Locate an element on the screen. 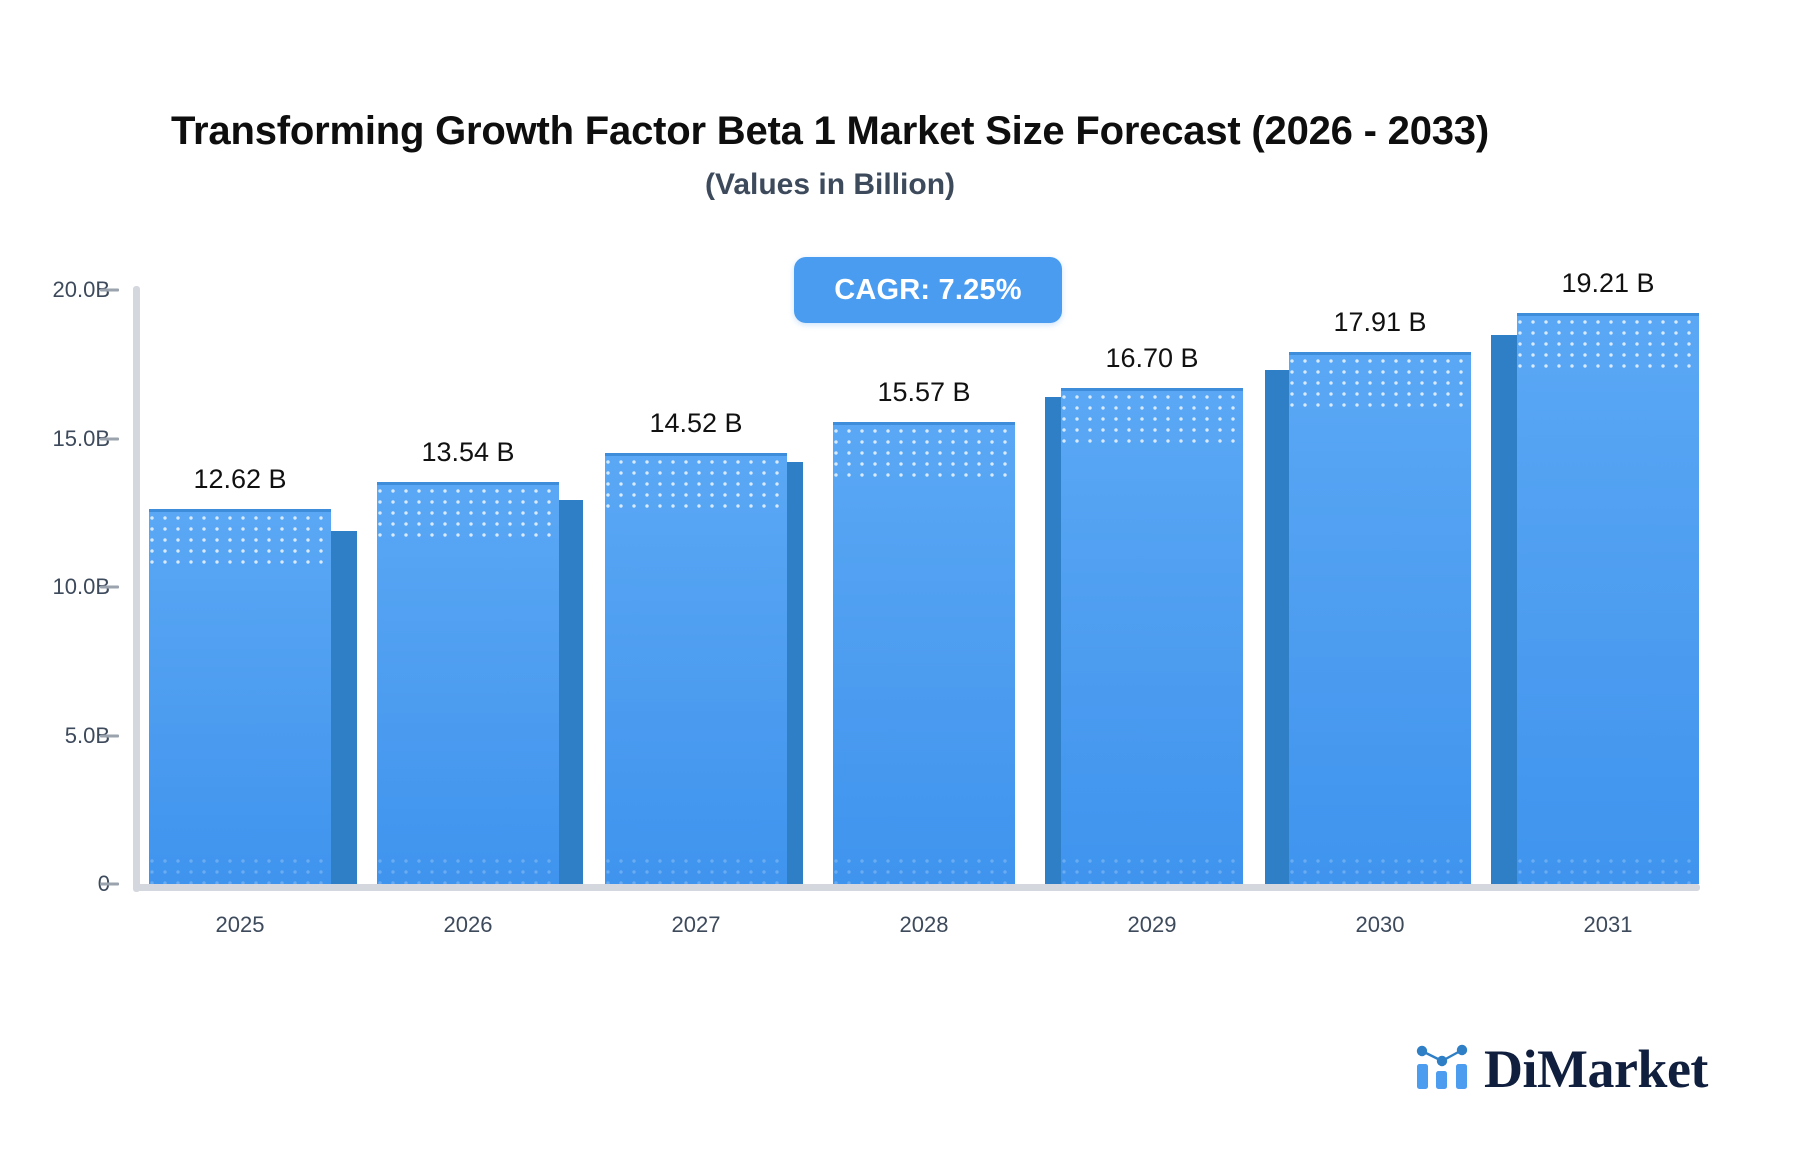 The height and width of the screenshot is (1156, 1800). cagr-badge: CAGR: 7.25% is located at coordinates (928, 290).